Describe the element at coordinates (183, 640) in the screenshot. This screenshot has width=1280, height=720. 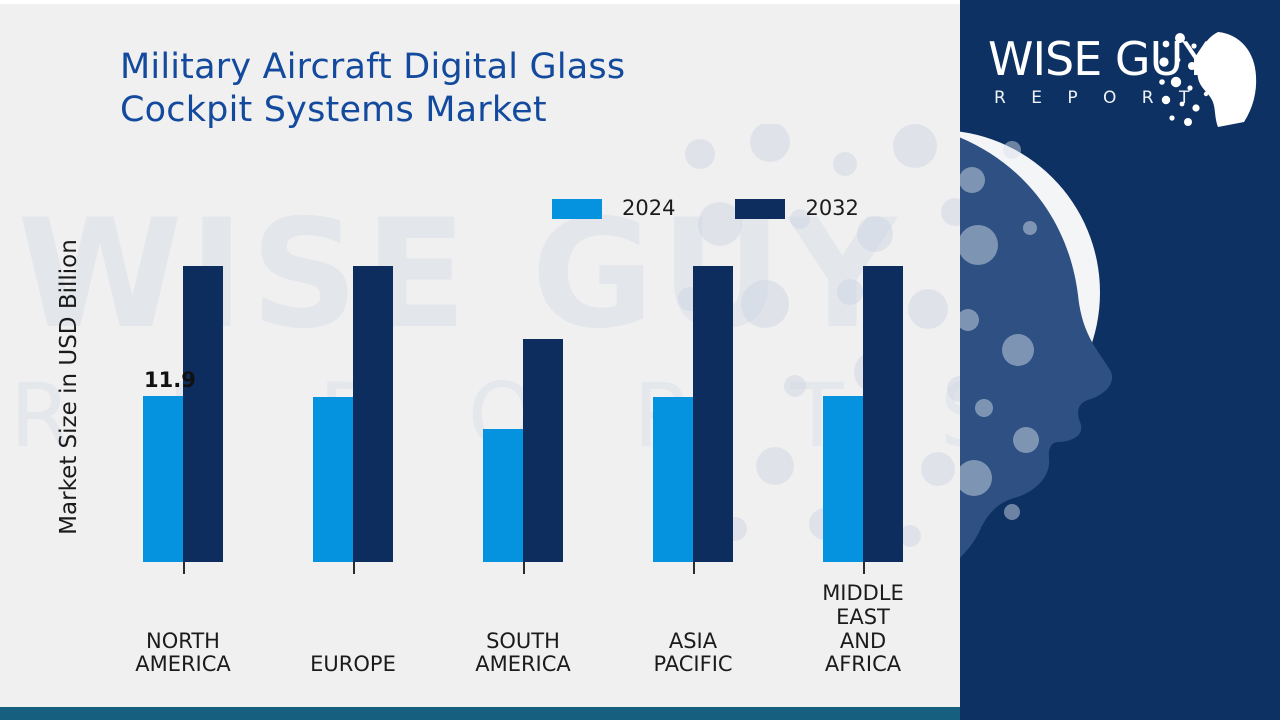
I see `category-label-line: NORTH` at that location.